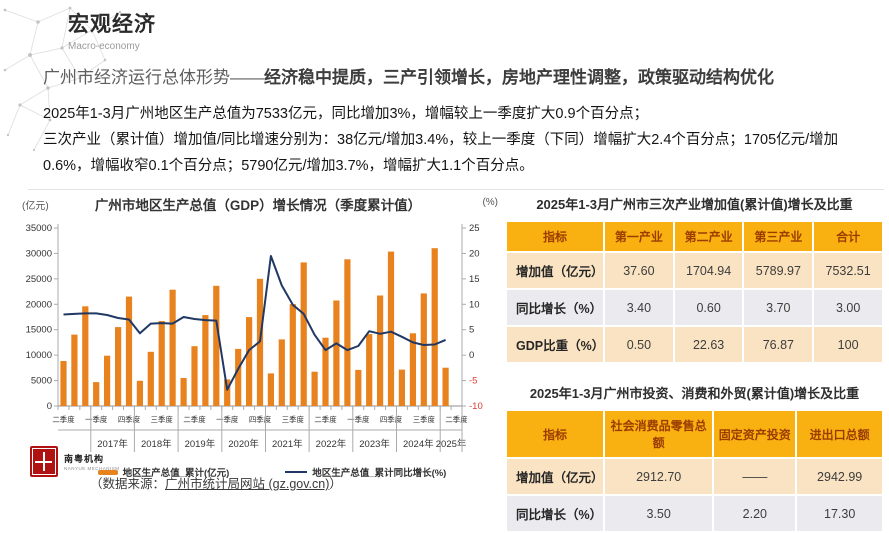  What do you see at coordinates (708, 270) in the screenshot?
I see `table-cell: 1704.94` at bounding box center [708, 270].